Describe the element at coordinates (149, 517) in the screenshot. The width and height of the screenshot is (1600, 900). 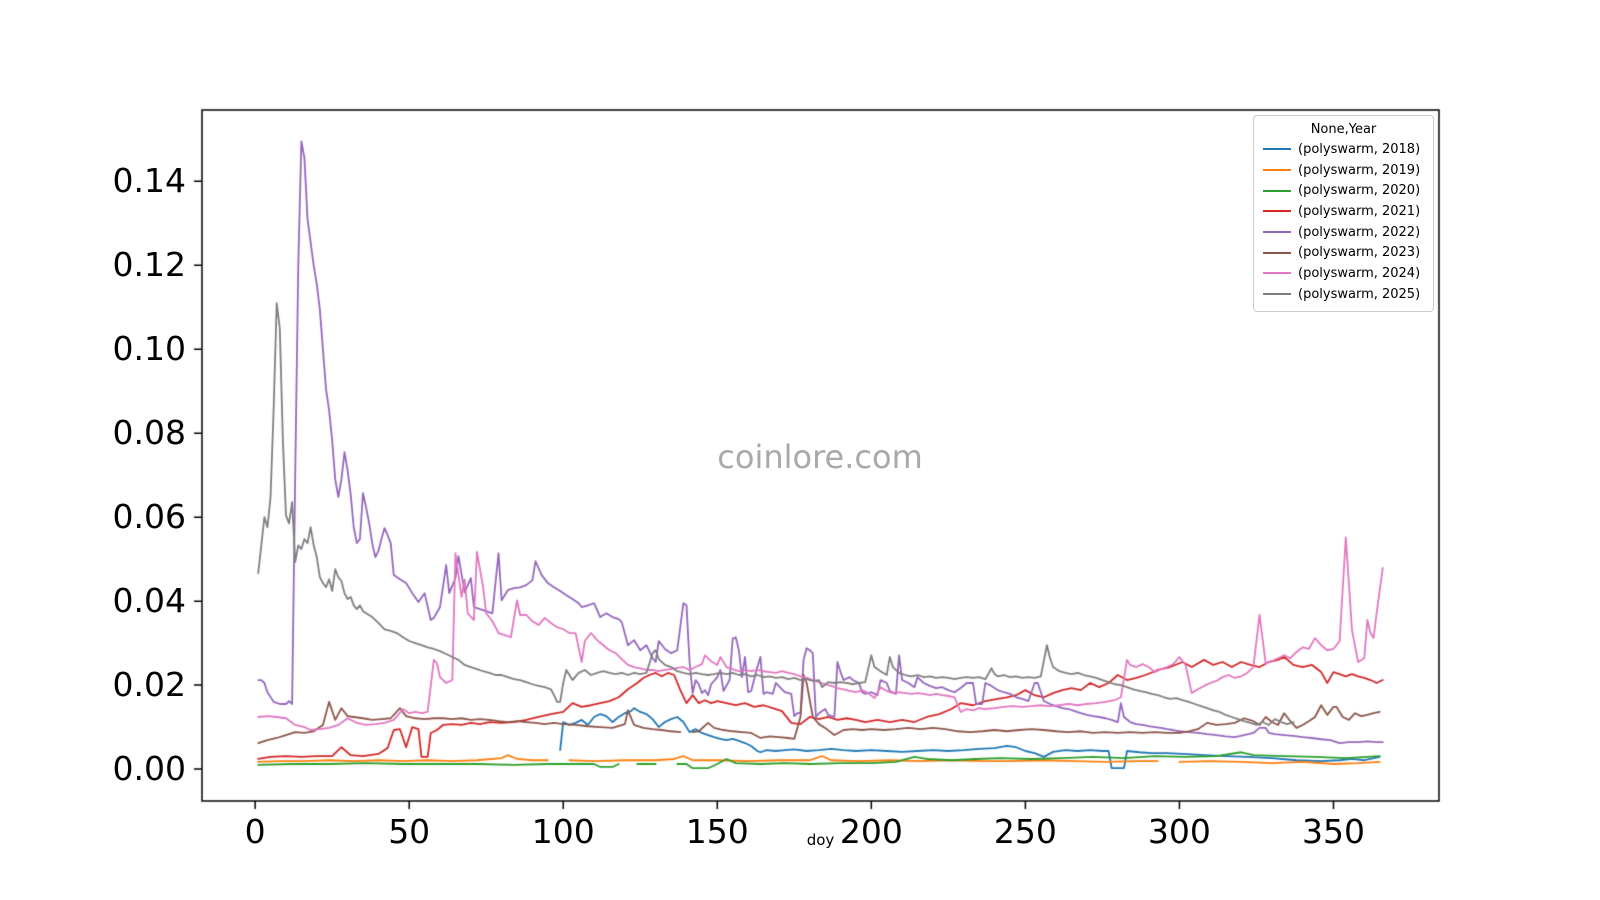
I see `y-tick-label: 0.06` at that location.